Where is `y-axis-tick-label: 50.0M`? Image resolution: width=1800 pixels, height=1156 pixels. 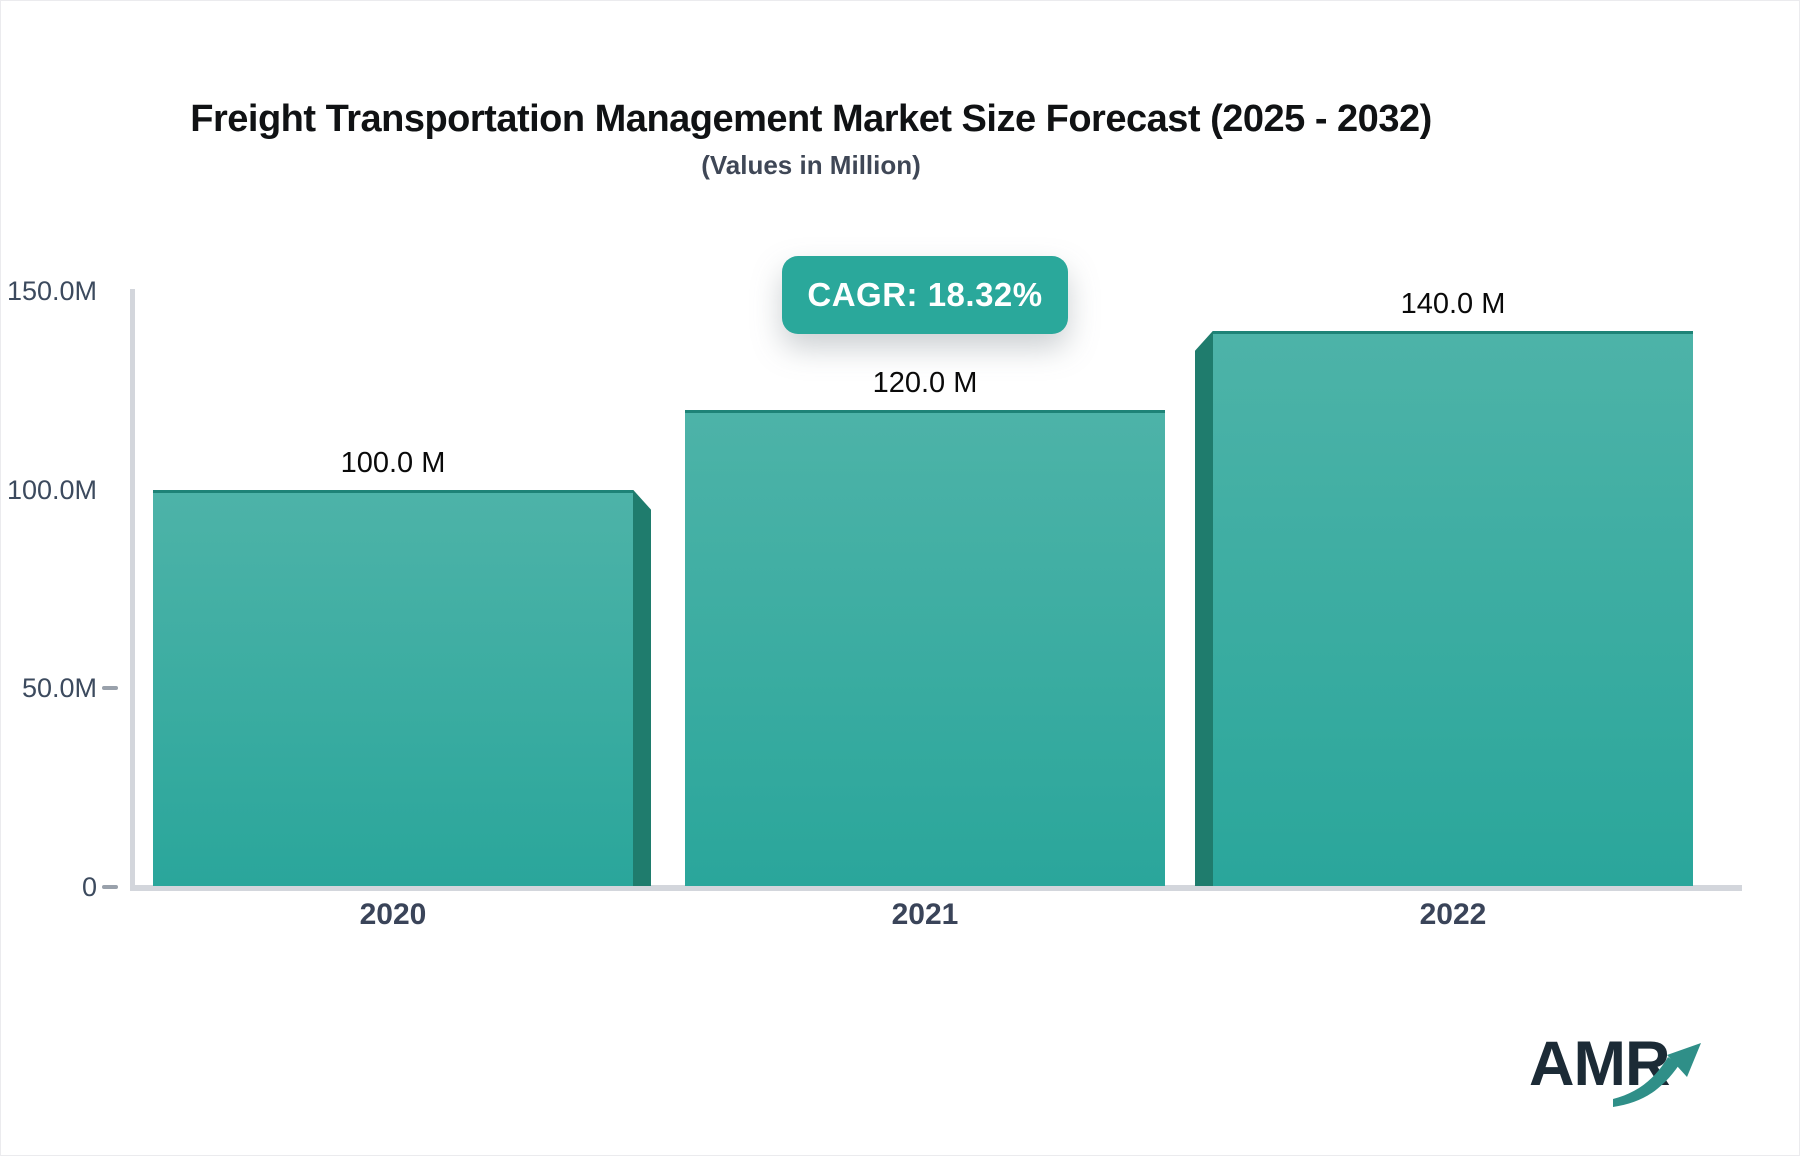 y-axis-tick-label: 50.0M is located at coordinates (59, 688).